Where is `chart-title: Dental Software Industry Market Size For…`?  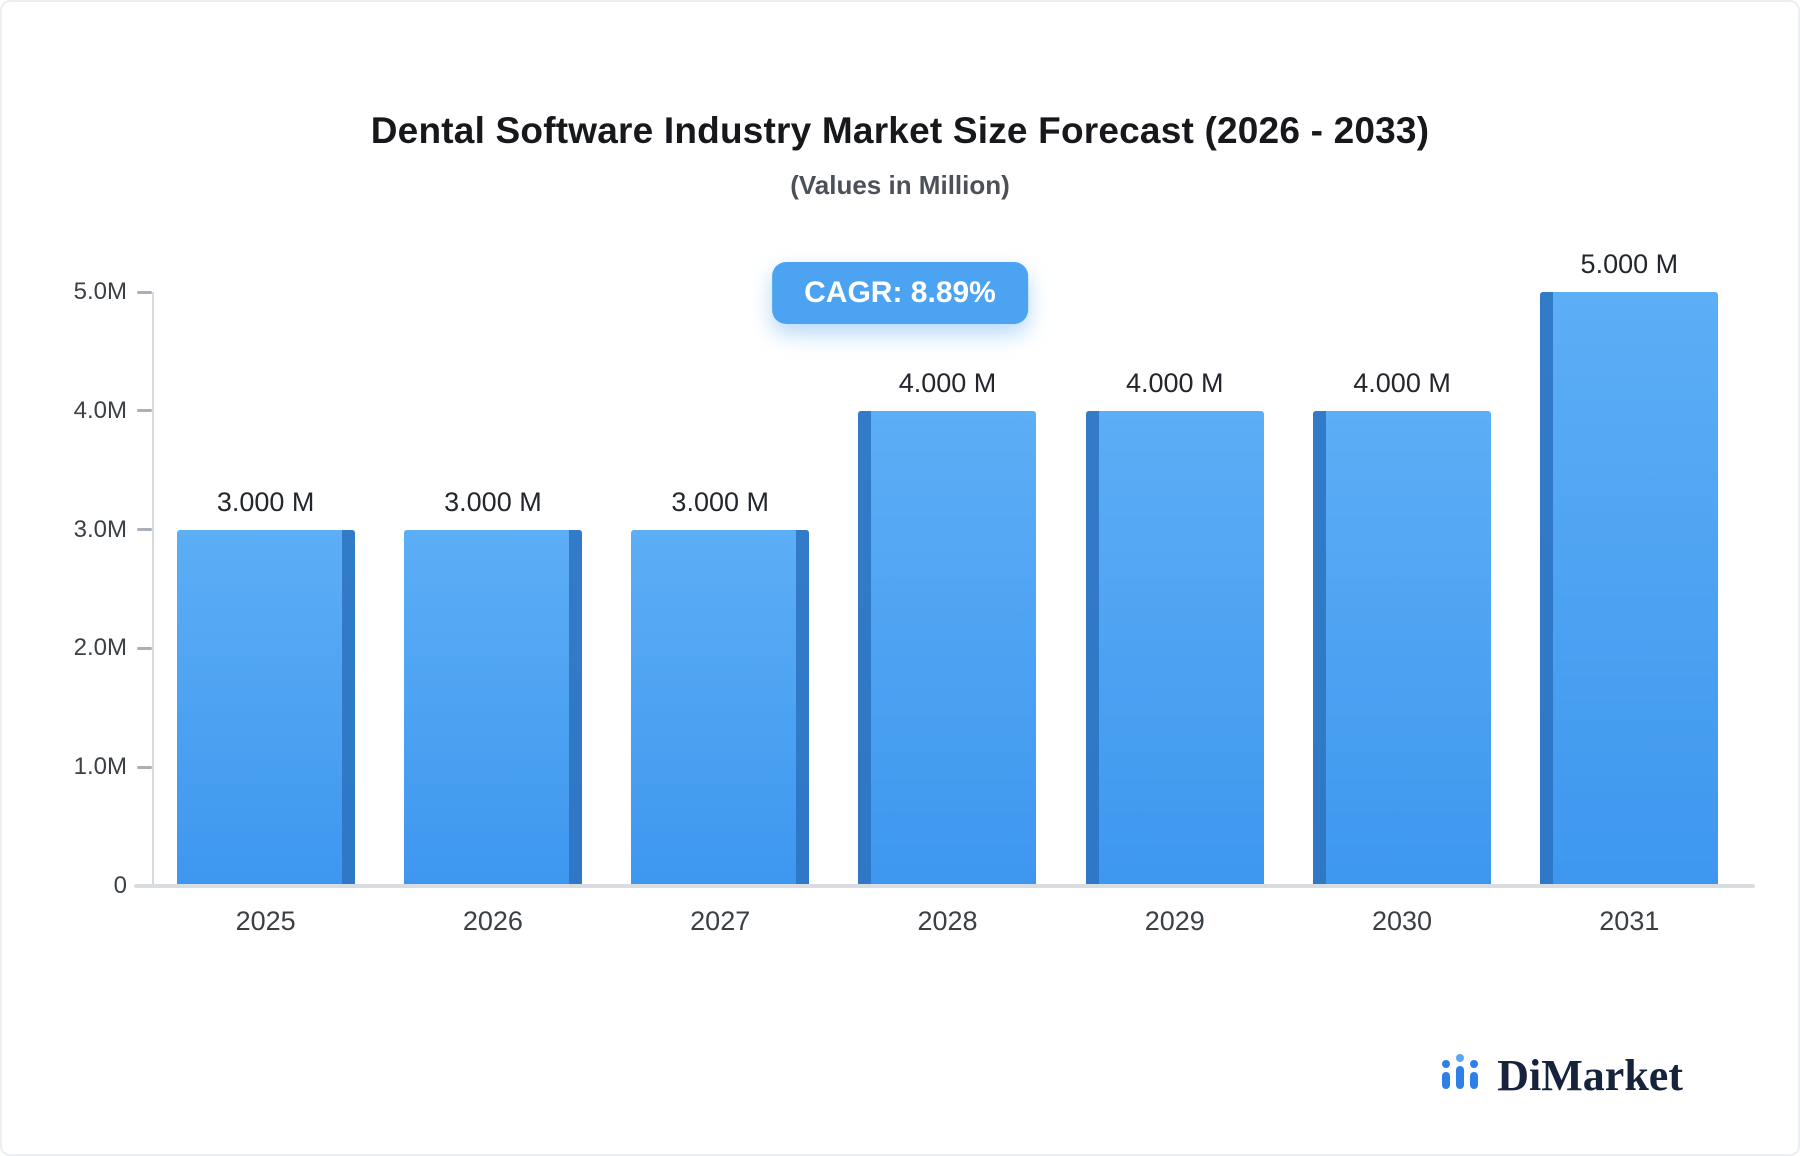
chart-title: Dental Software Industry Market Size For… is located at coordinates (900, 130).